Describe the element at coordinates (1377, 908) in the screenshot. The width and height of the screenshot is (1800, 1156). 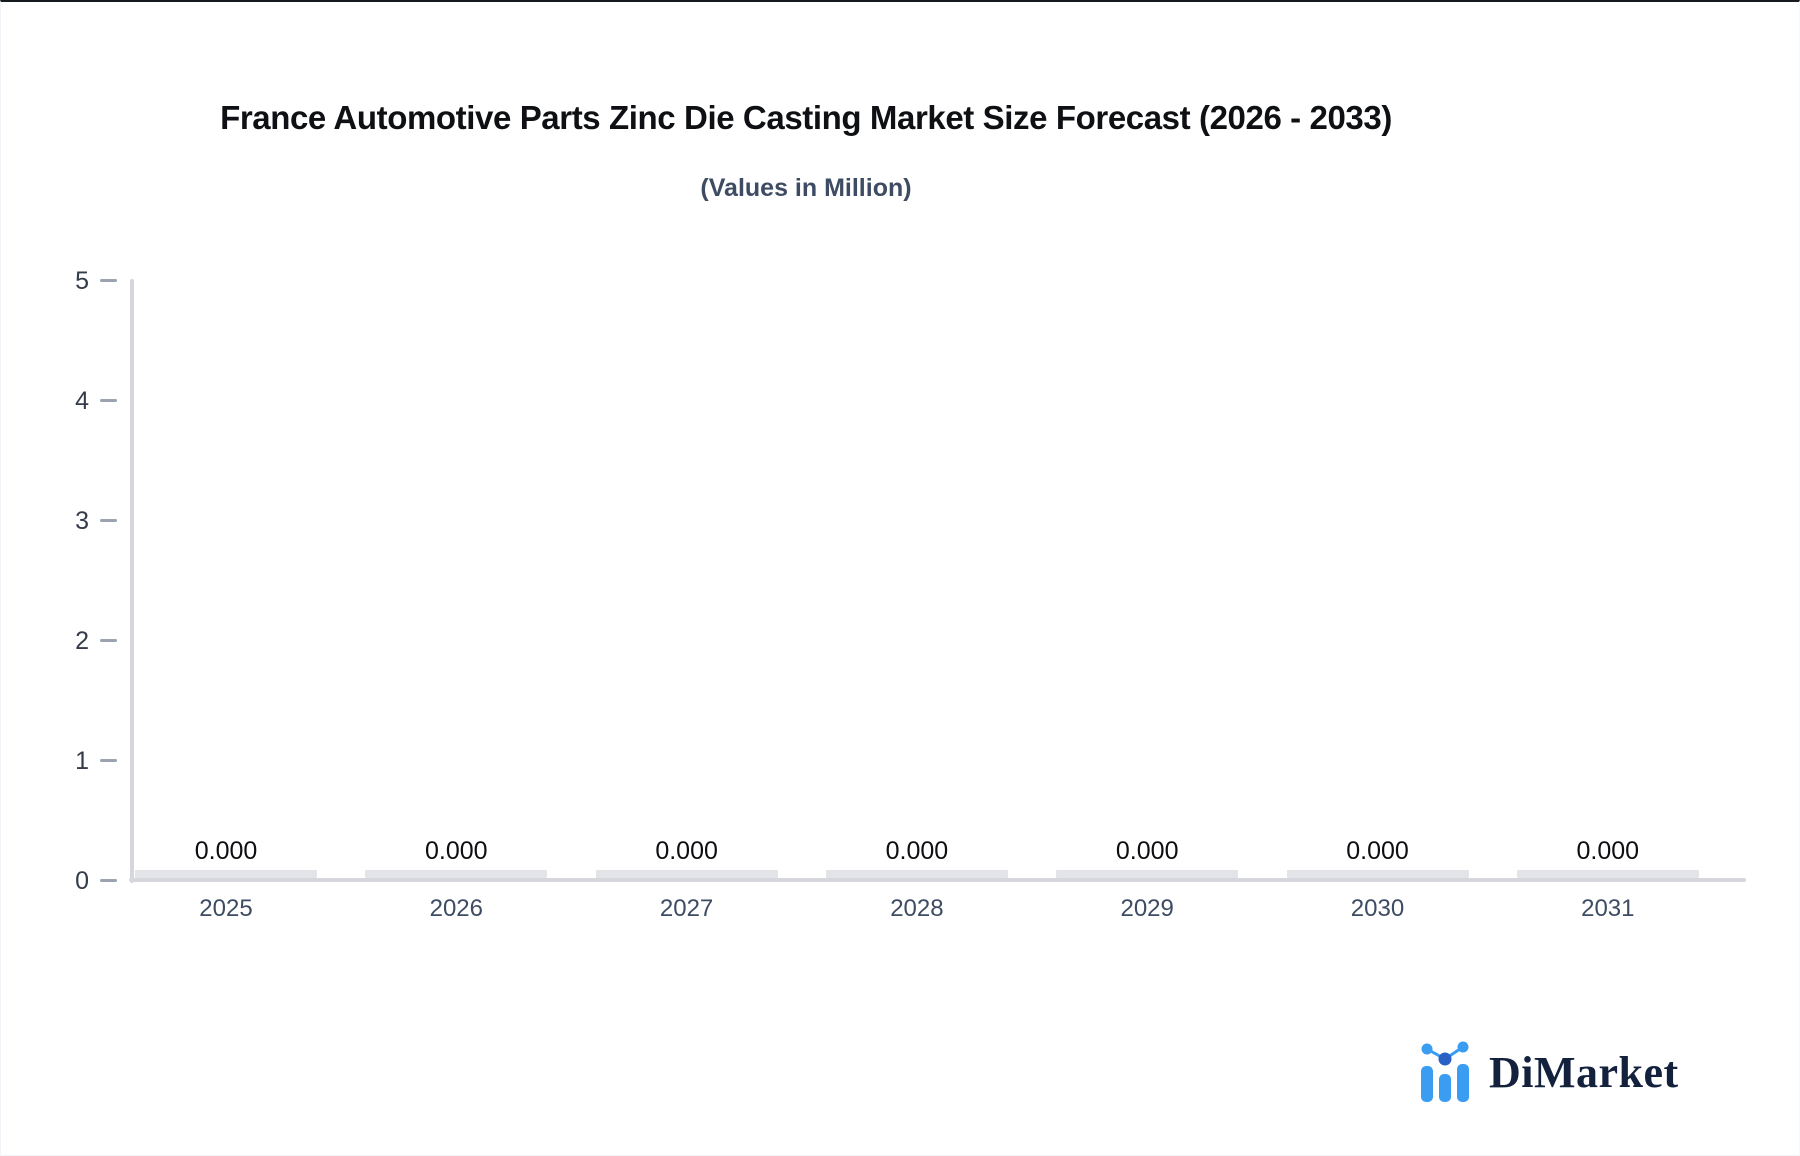
I see `x-axis-category-label: 2030` at that location.